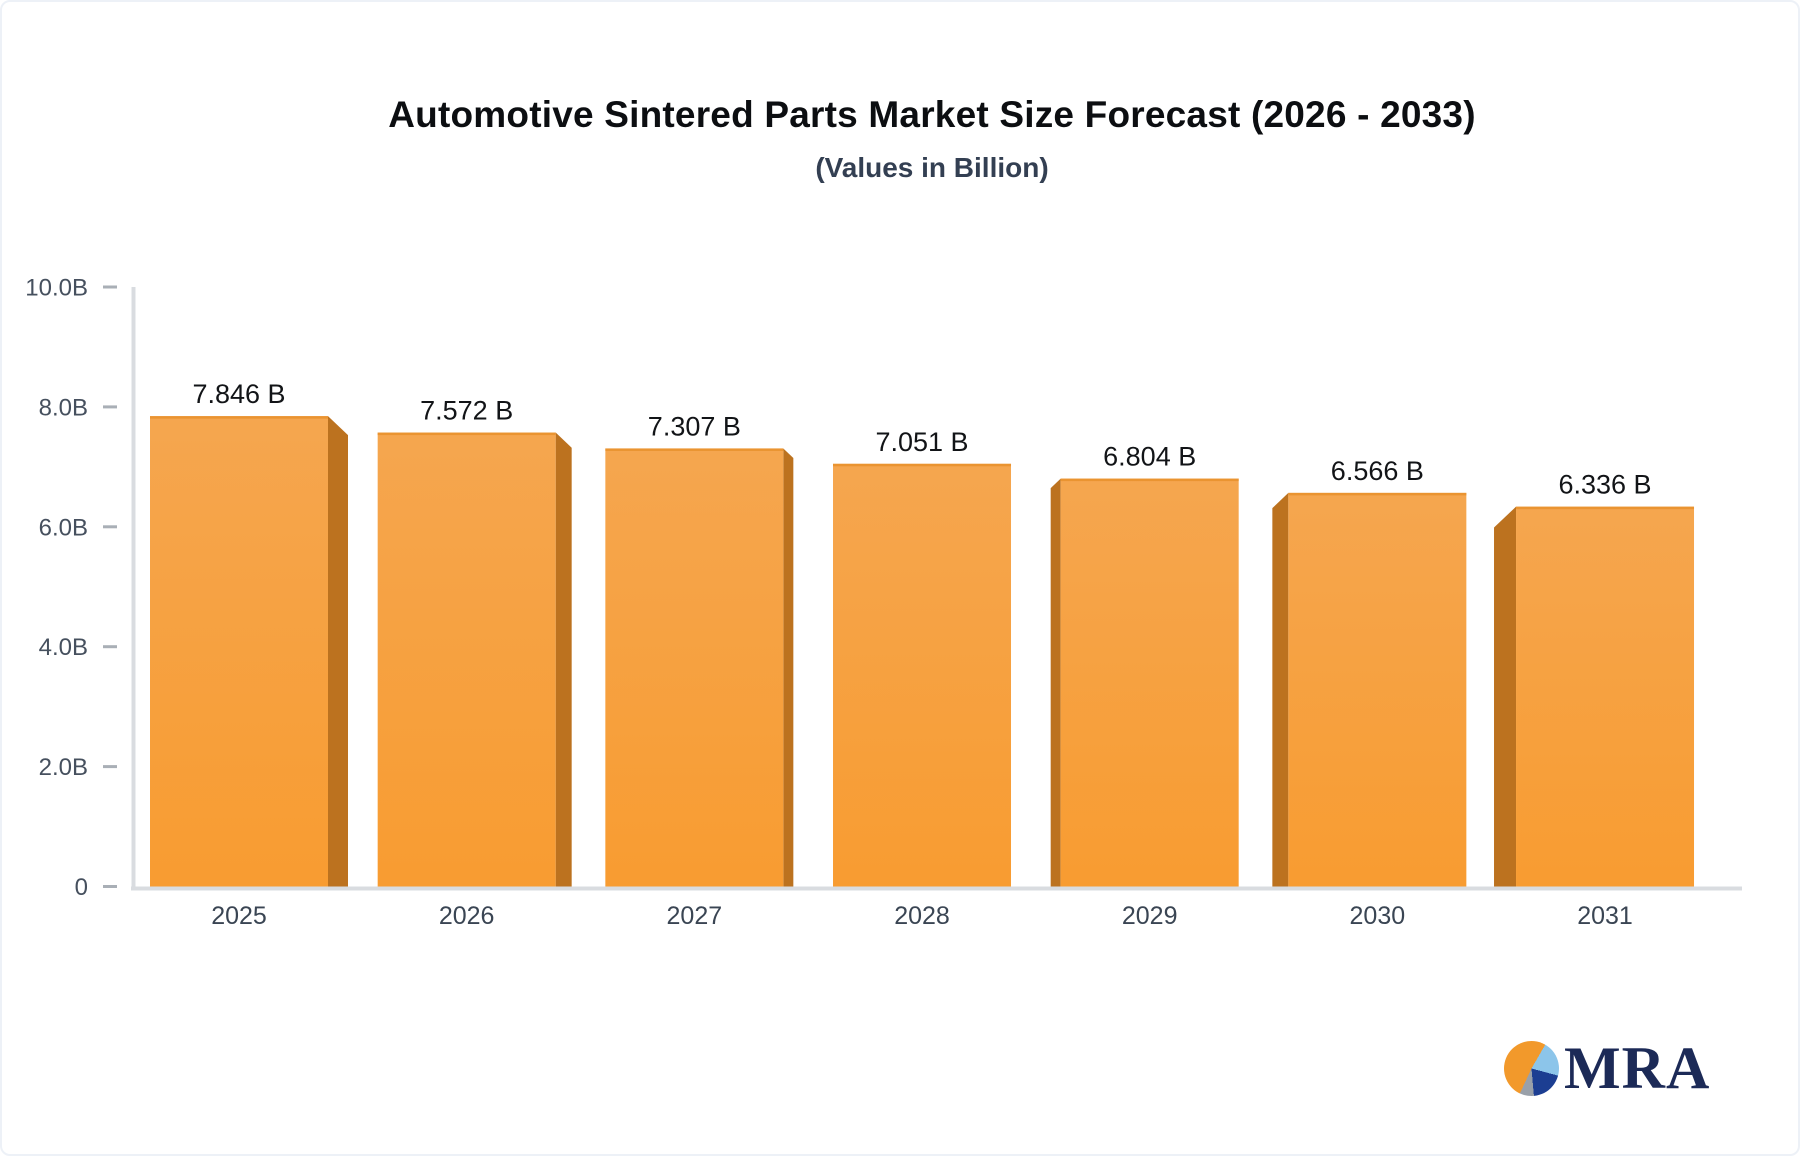 Image resolution: width=1800 pixels, height=1156 pixels. I want to click on chart-subtitle: (Values in Billion), so click(932, 167).